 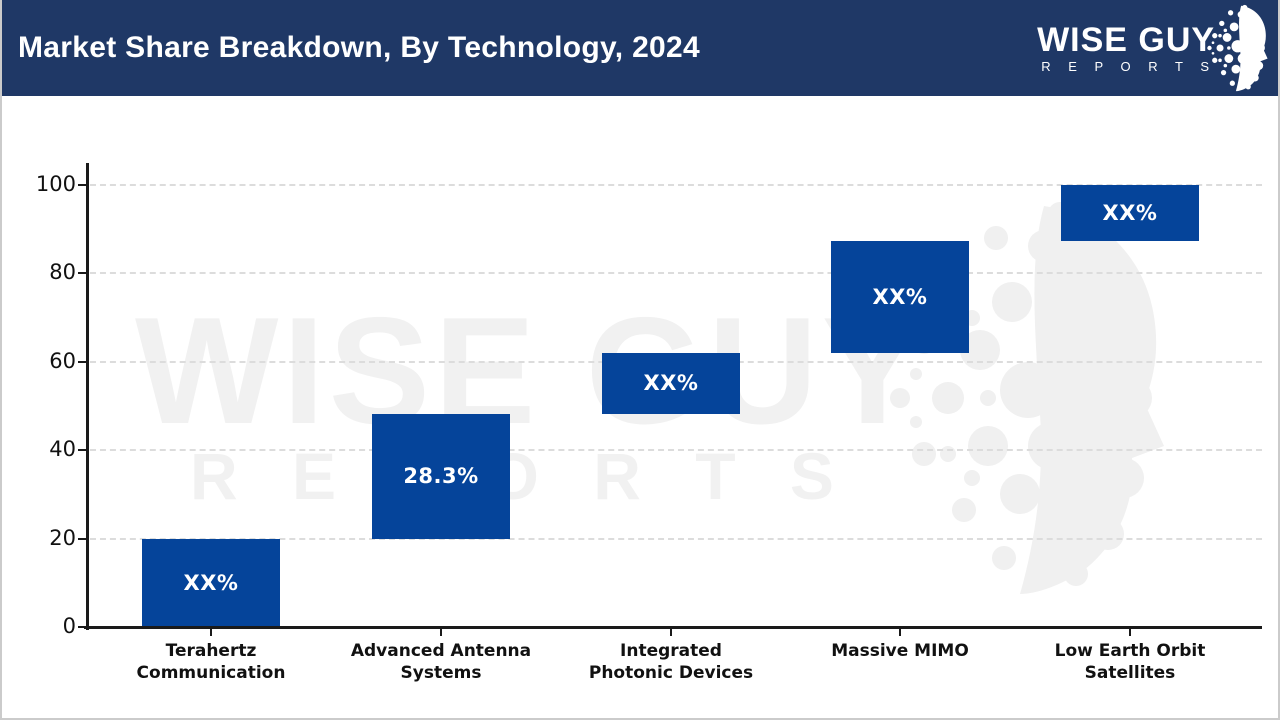 I want to click on x-category-label-line: Satellites, so click(x=1130, y=673).